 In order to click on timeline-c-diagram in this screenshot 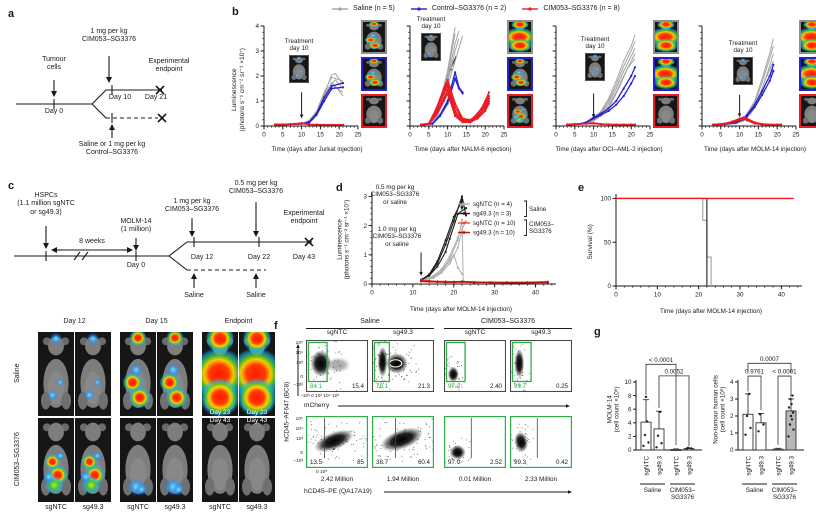, I will do `click(164, 245)`.